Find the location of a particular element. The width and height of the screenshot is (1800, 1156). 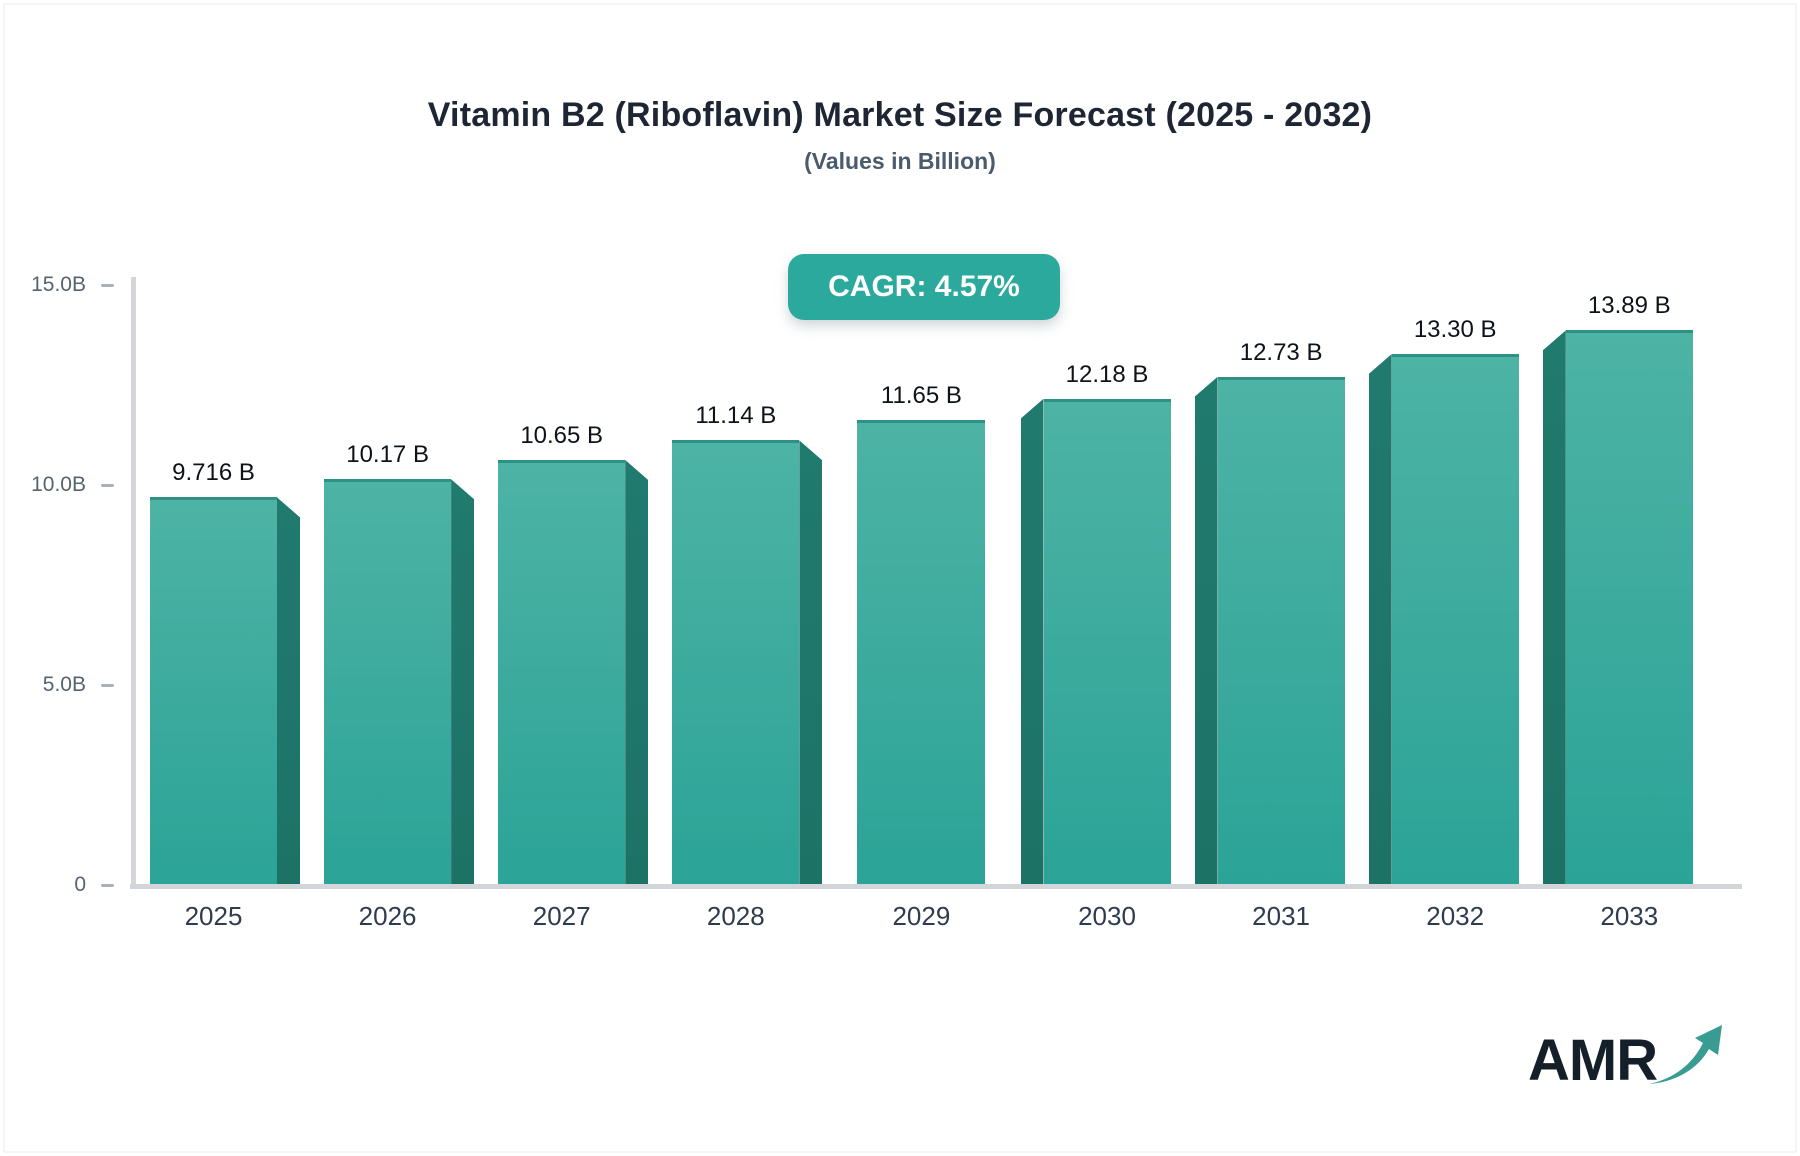

logo-growth-arrow-icon is located at coordinates (1686, 1054).